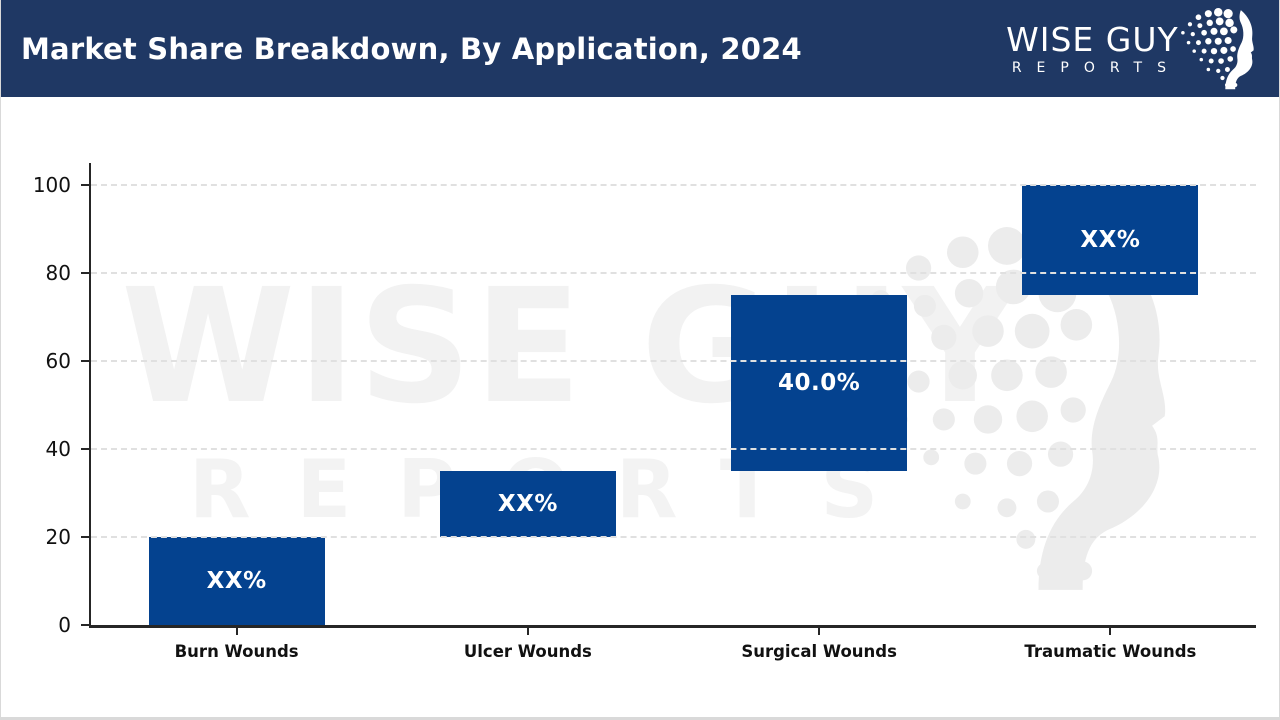  Describe the element at coordinates (673, 361) in the screenshot. I see `gridline-y60` at that location.